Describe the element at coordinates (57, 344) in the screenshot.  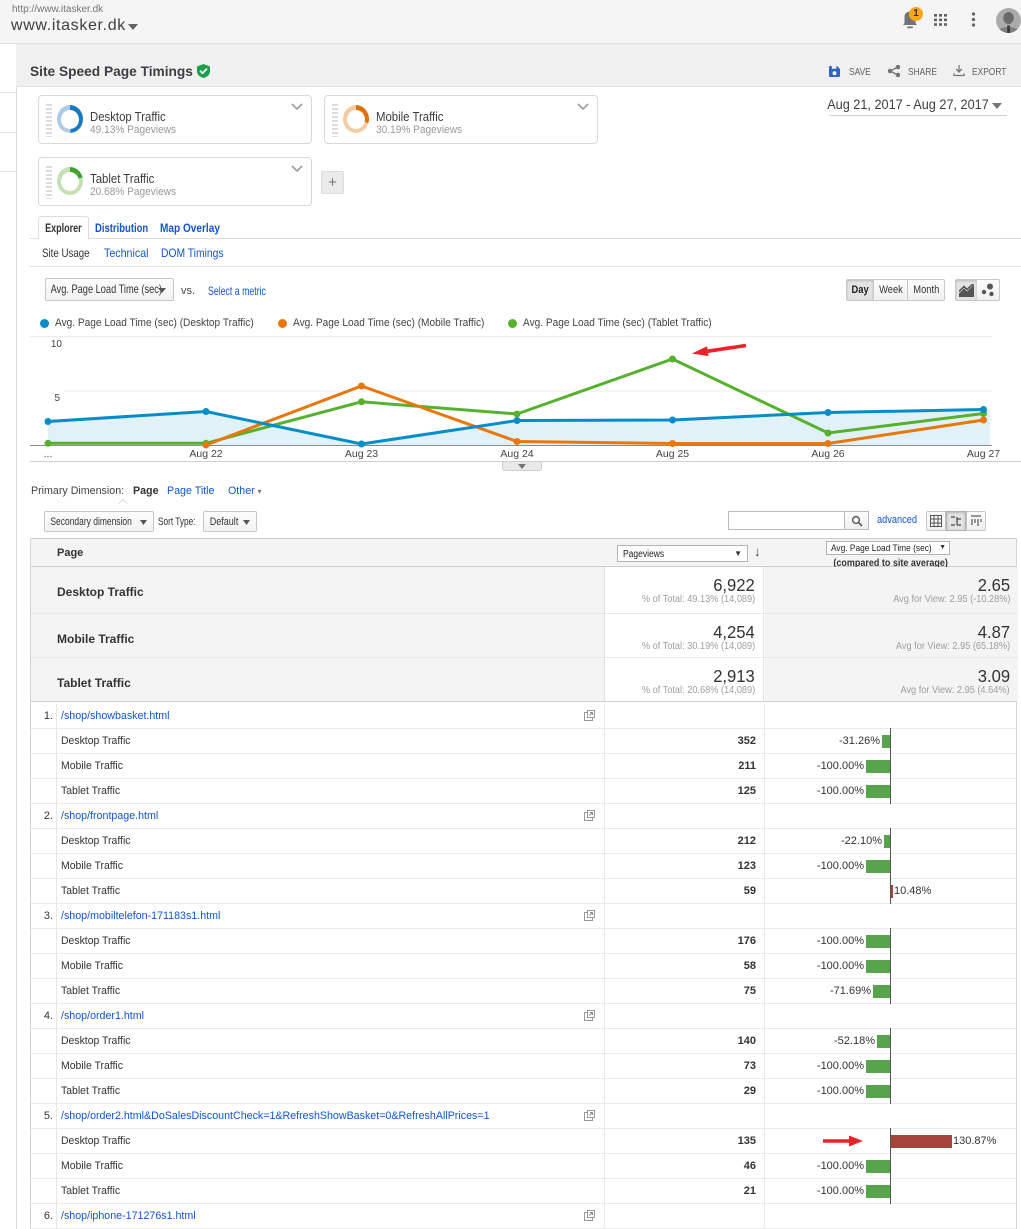
I see `svg-text: 10` at that location.